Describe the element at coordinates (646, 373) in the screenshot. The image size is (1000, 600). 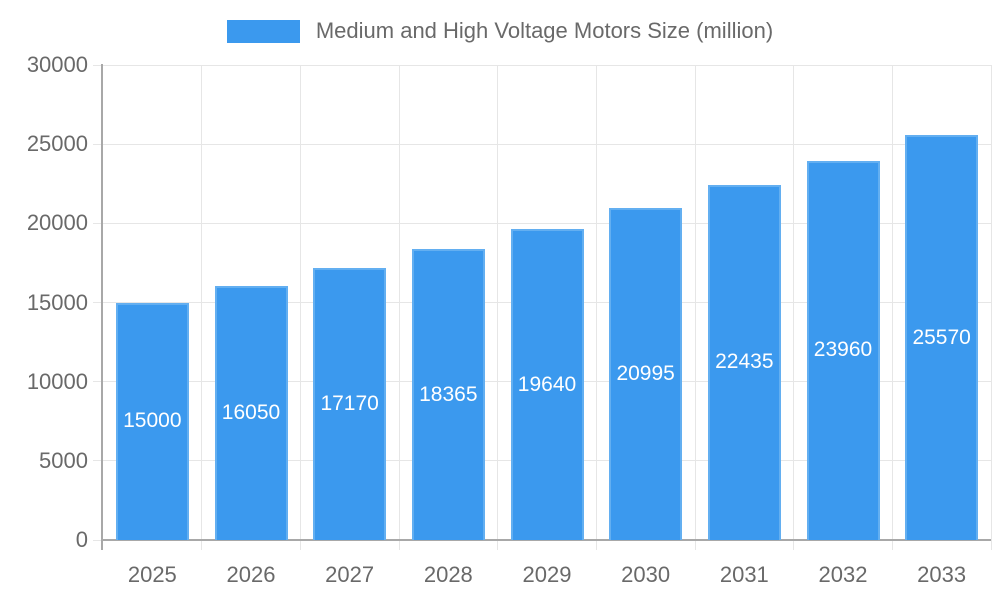
I see `bar-2030` at that location.